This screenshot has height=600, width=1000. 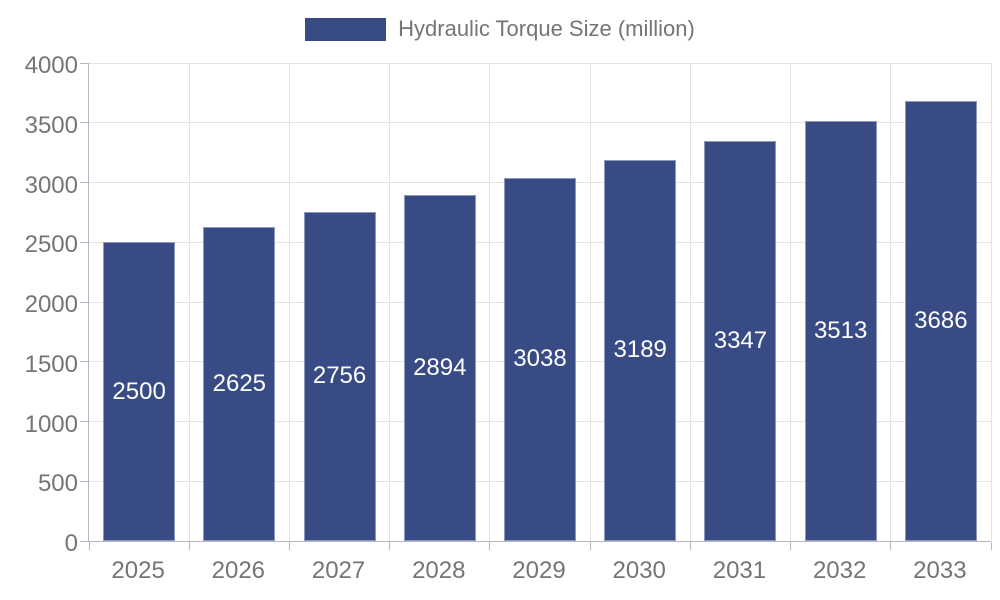 What do you see at coordinates (71, 543) in the screenshot?
I see `y-axis-label: 0` at bounding box center [71, 543].